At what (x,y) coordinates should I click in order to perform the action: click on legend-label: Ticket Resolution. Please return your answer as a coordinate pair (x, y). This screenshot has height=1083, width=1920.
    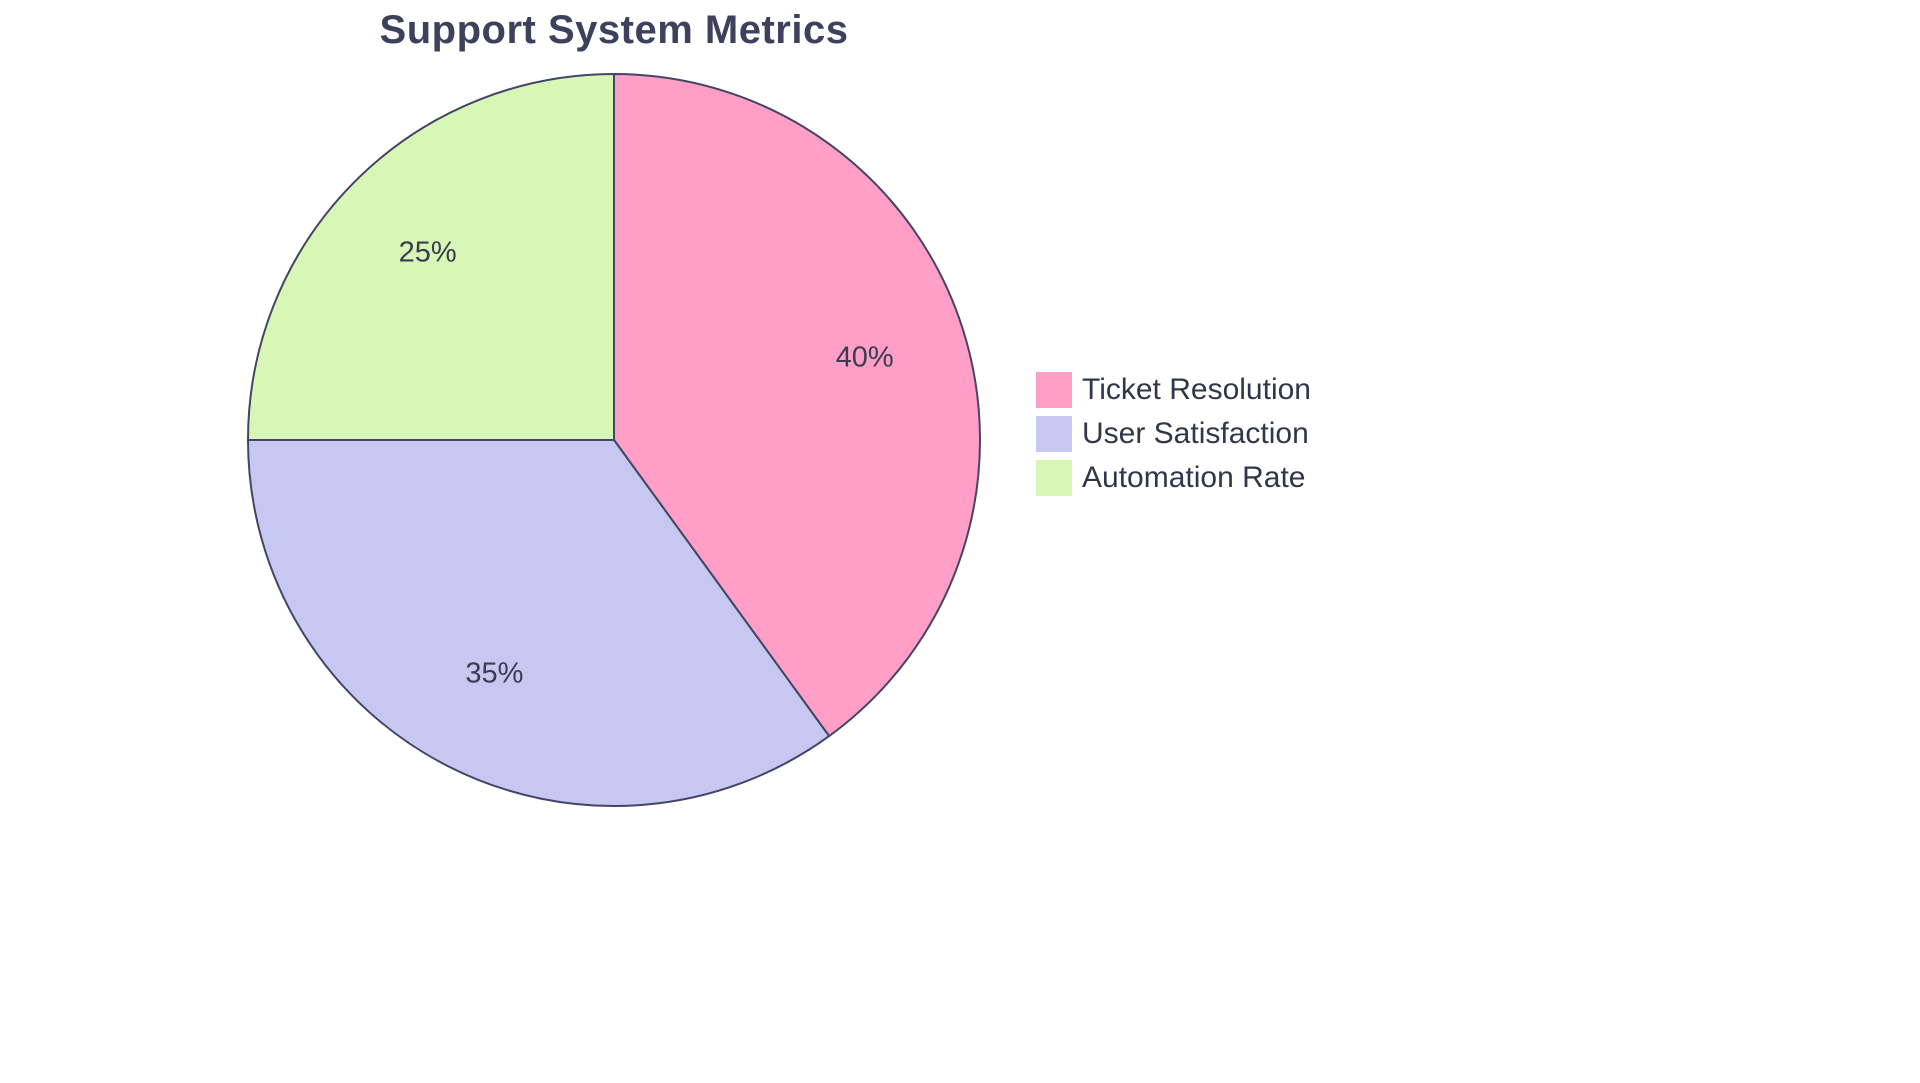
    Looking at the image, I should click on (1196, 389).